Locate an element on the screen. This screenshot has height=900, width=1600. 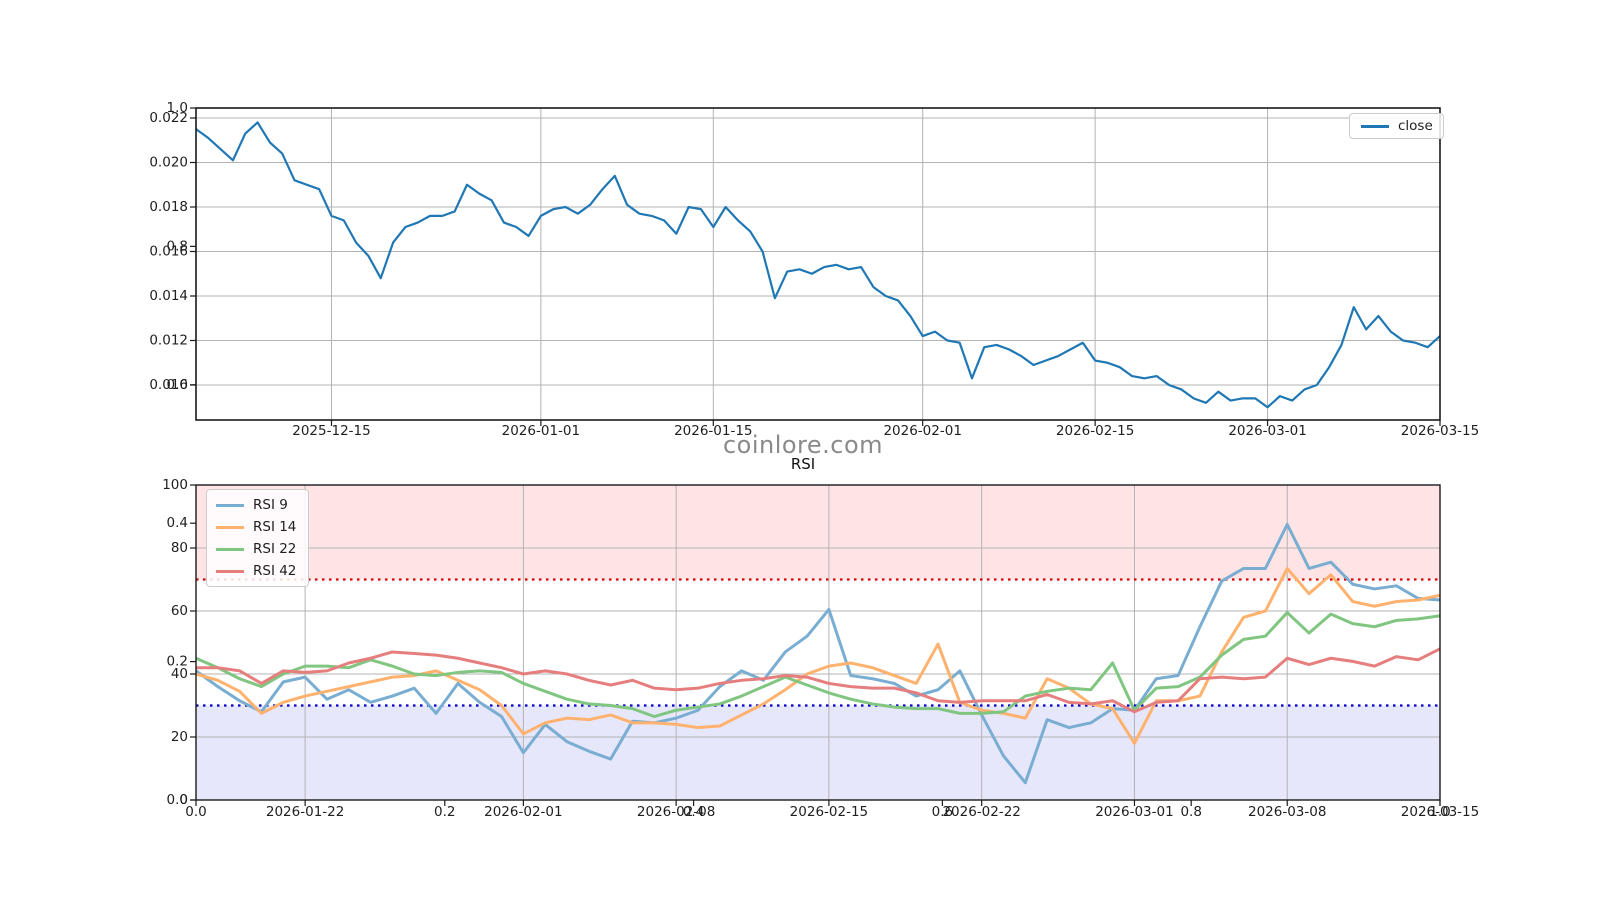
rsi-legend-item: RSI 14 is located at coordinates (256, 527).